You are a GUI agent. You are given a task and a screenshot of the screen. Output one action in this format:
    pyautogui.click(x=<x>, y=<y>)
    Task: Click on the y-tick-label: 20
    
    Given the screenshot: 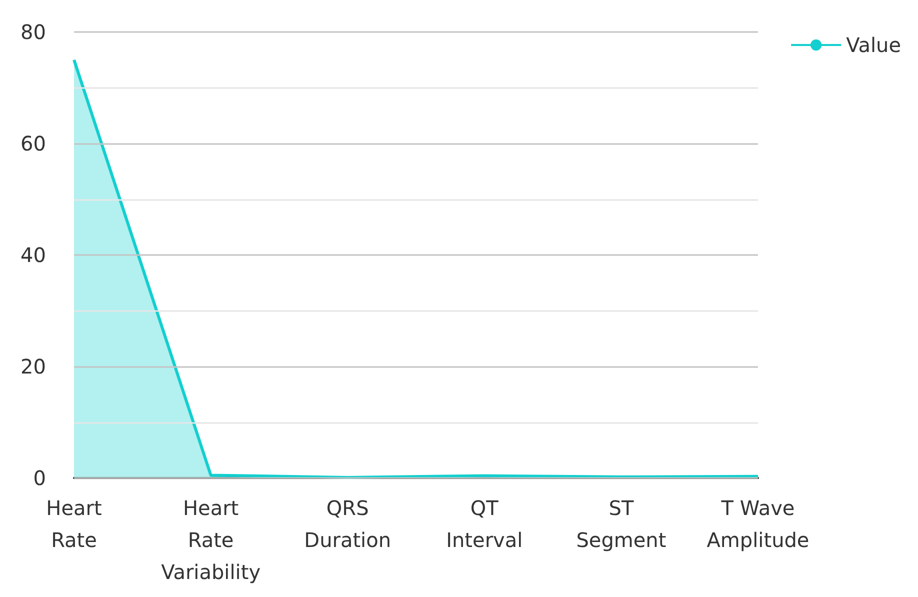 What is the action you would take?
    pyautogui.click(x=33, y=366)
    